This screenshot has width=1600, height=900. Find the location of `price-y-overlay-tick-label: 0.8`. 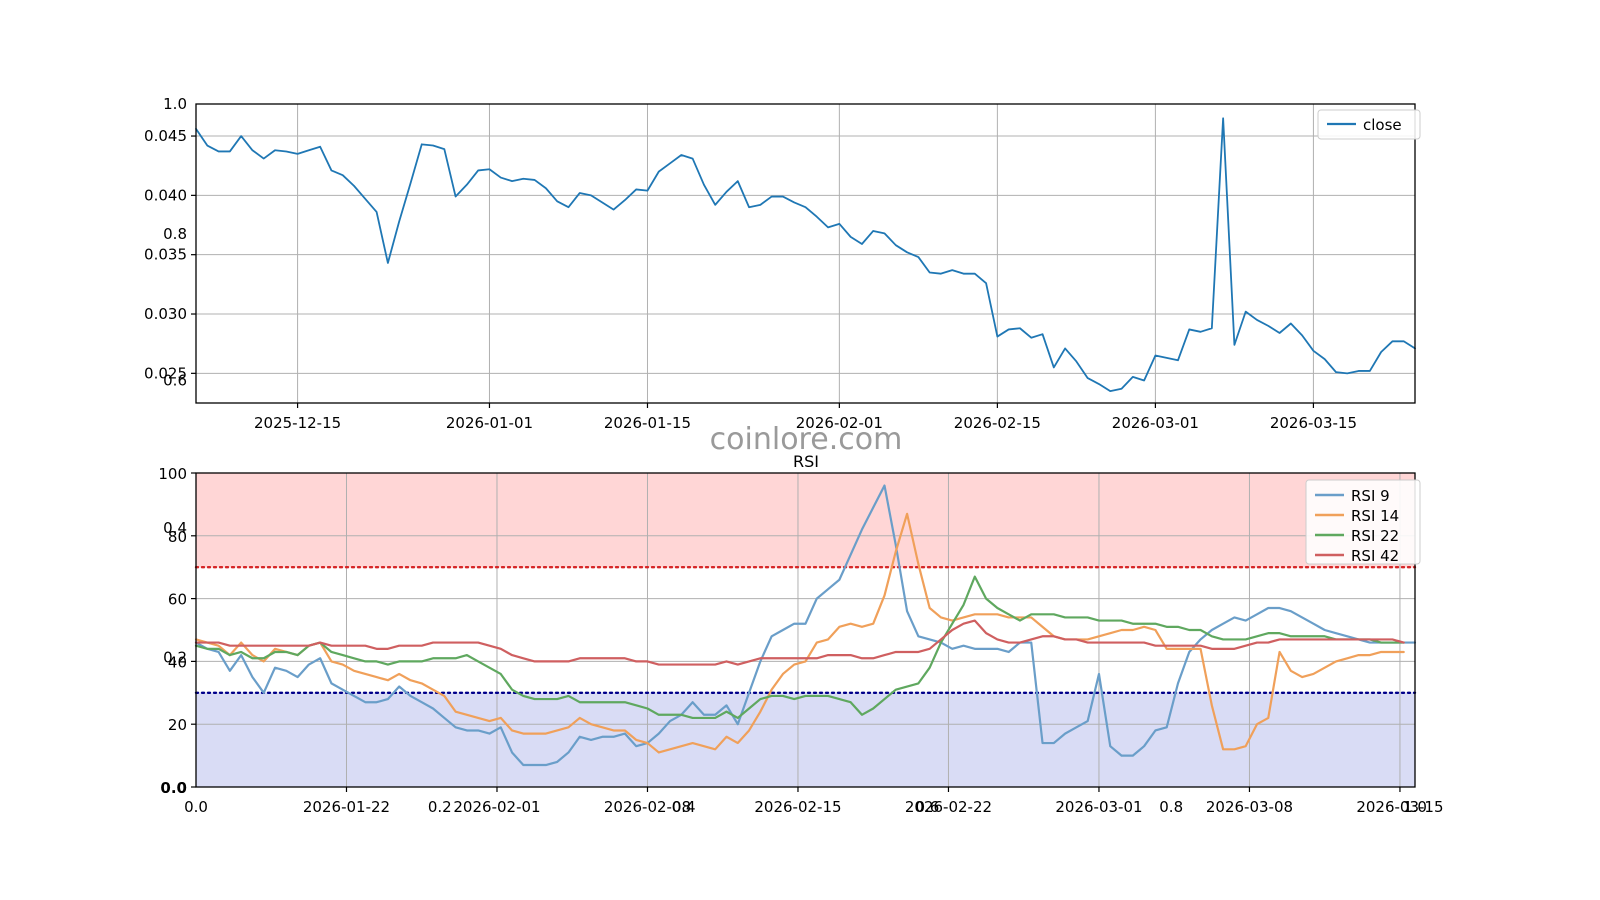

price-y-overlay-tick-label: 0.8 is located at coordinates (175, 234).